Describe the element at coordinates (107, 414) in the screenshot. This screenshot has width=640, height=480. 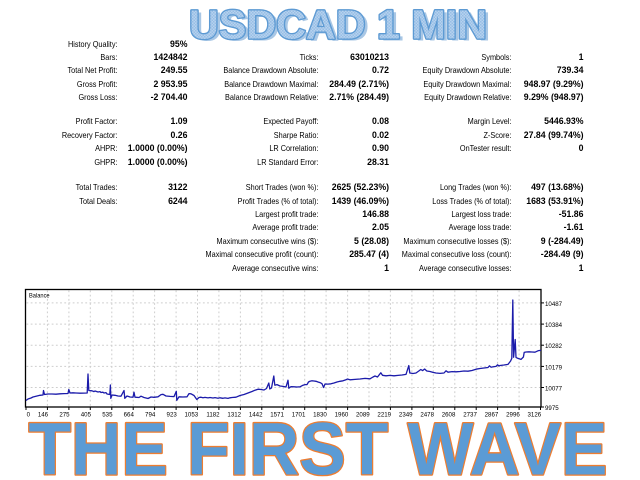
I see `svg-text: 535` at that location.